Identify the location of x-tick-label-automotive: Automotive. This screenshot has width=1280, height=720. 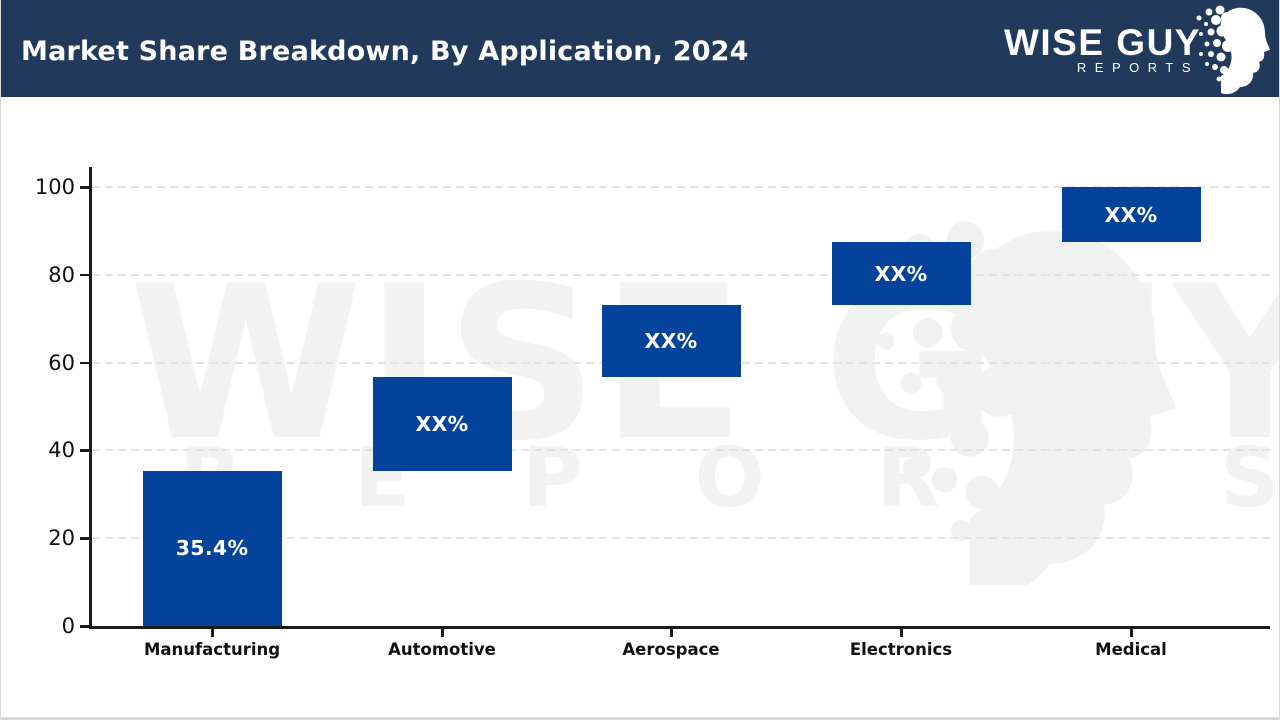
(442, 649).